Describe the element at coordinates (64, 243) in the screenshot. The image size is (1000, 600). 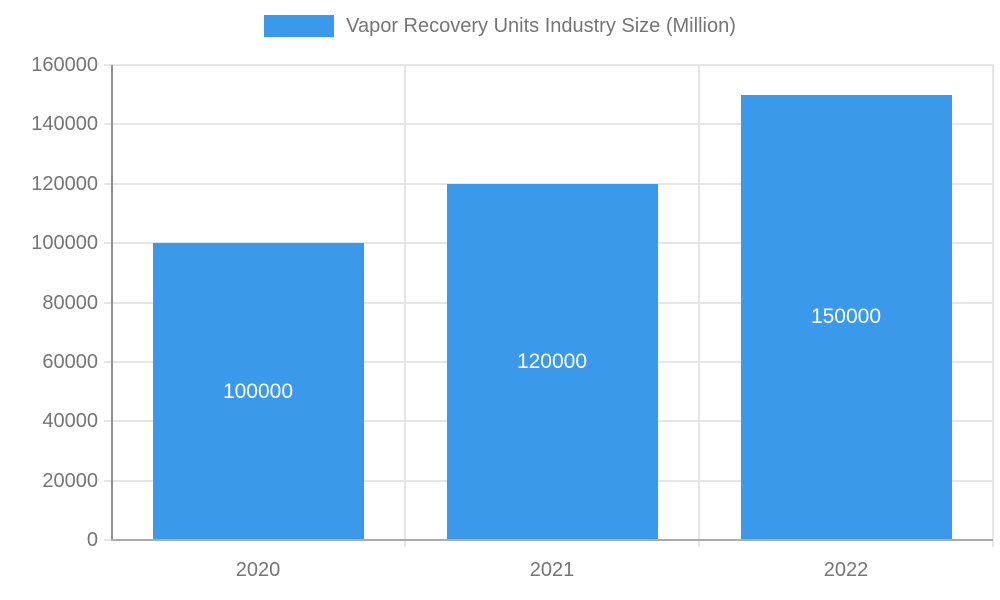
I see `y-tick-label: 100000` at that location.